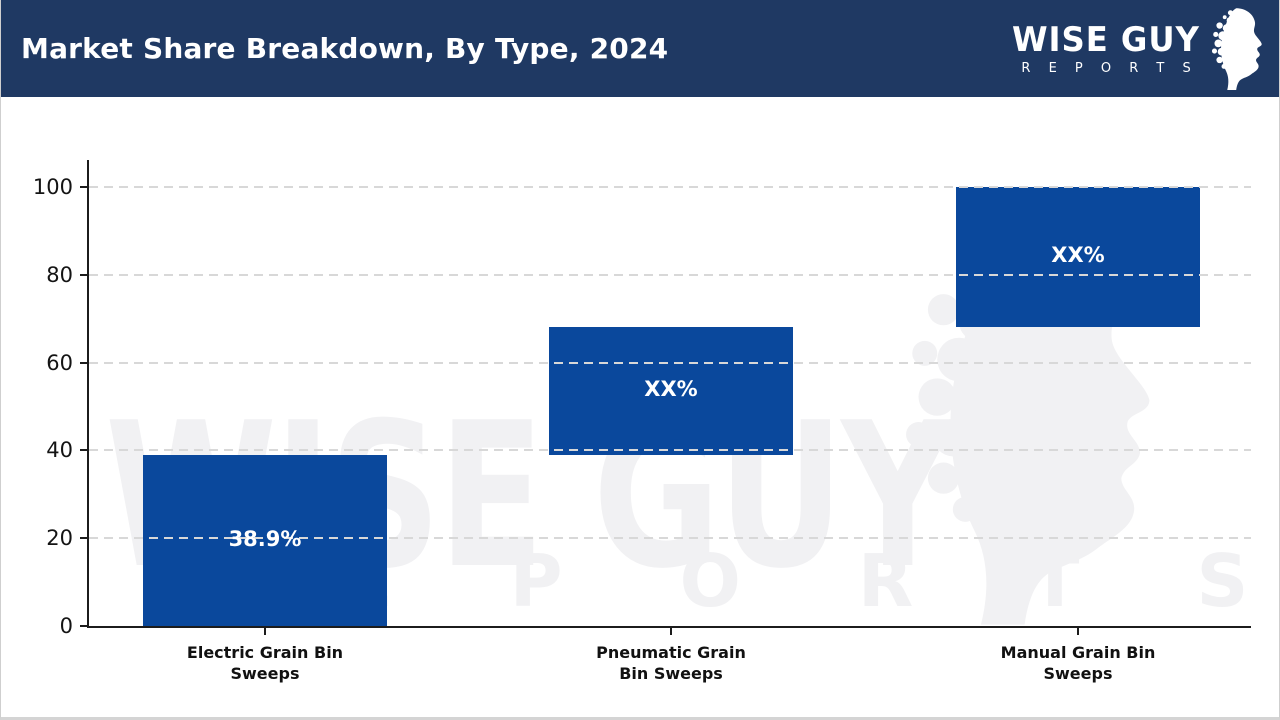  Describe the element at coordinates (265, 663) in the screenshot. I see `category-label: Electric Grain Bin Sweeps` at that location.